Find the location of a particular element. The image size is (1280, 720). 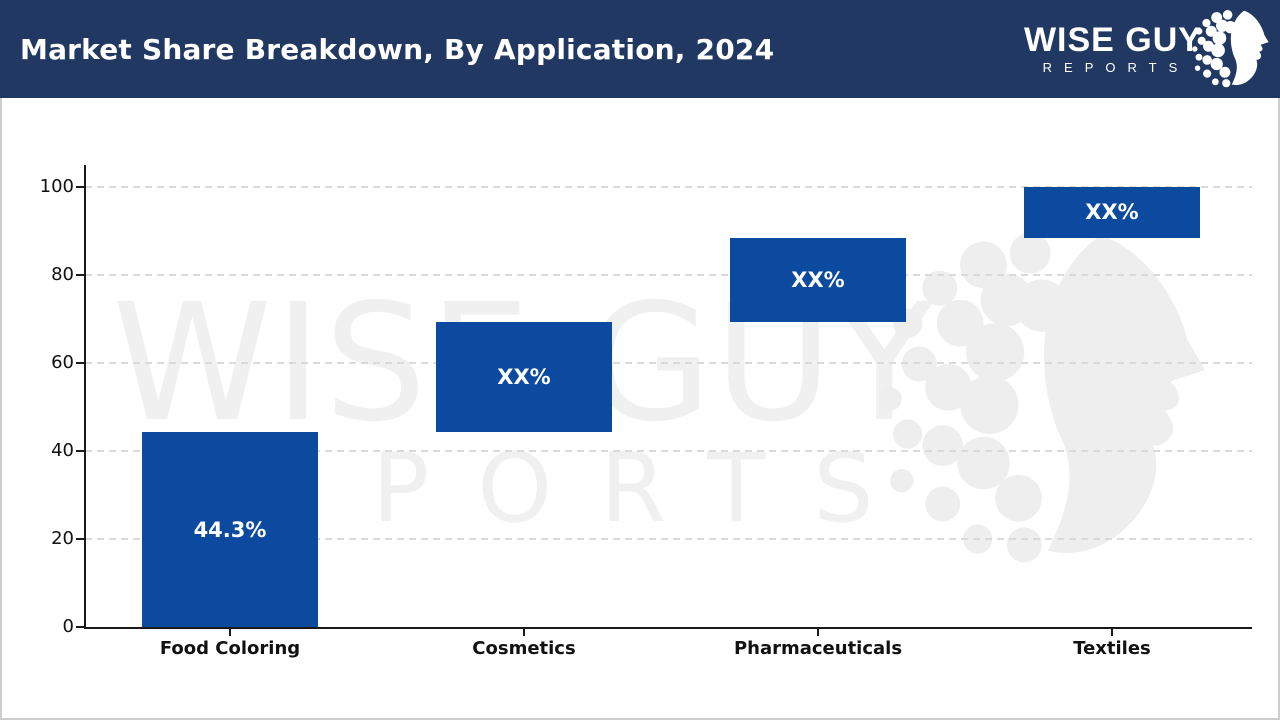

bar-food-coloring is located at coordinates (230, 529).